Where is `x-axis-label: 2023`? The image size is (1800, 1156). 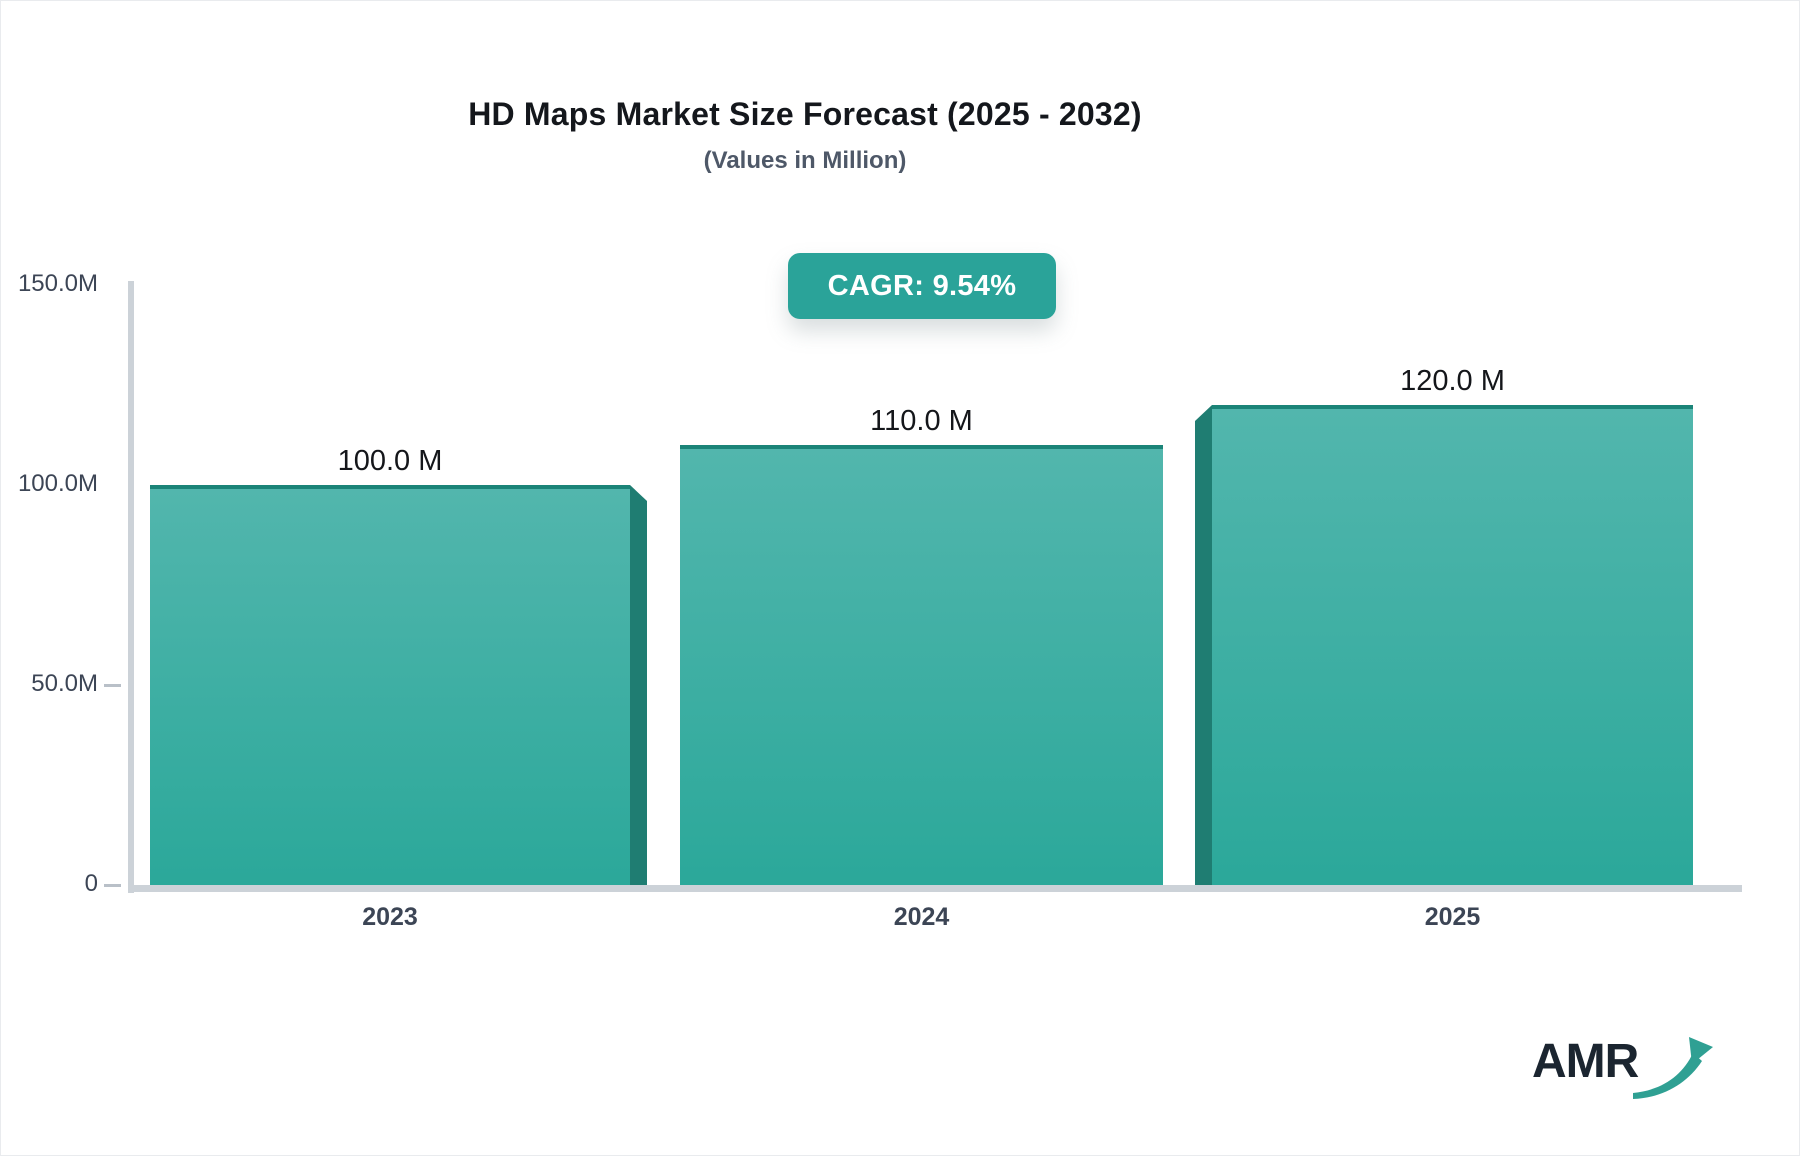 x-axis-label: 2023 is located at coordinates (390, 917).